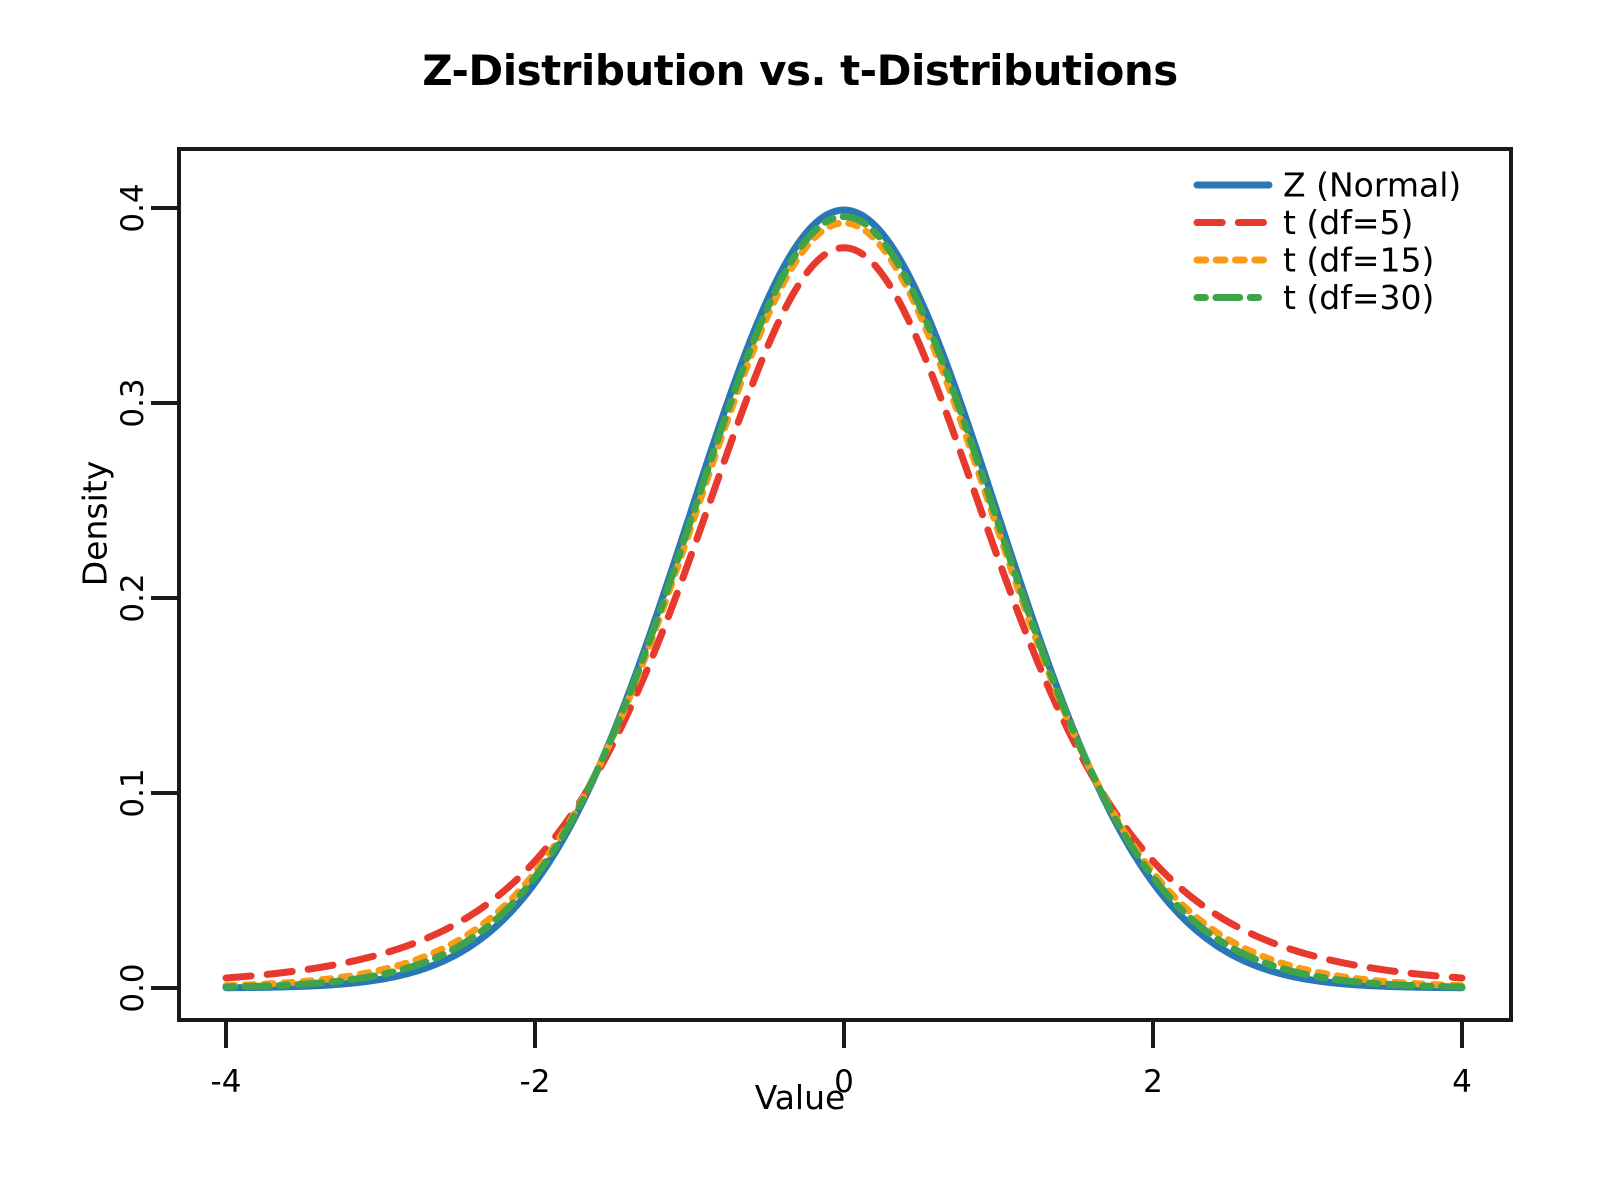  Describe the element at coordinates (800, 1097) in the screenshot. I see `x-axis-label: Value` at that location.